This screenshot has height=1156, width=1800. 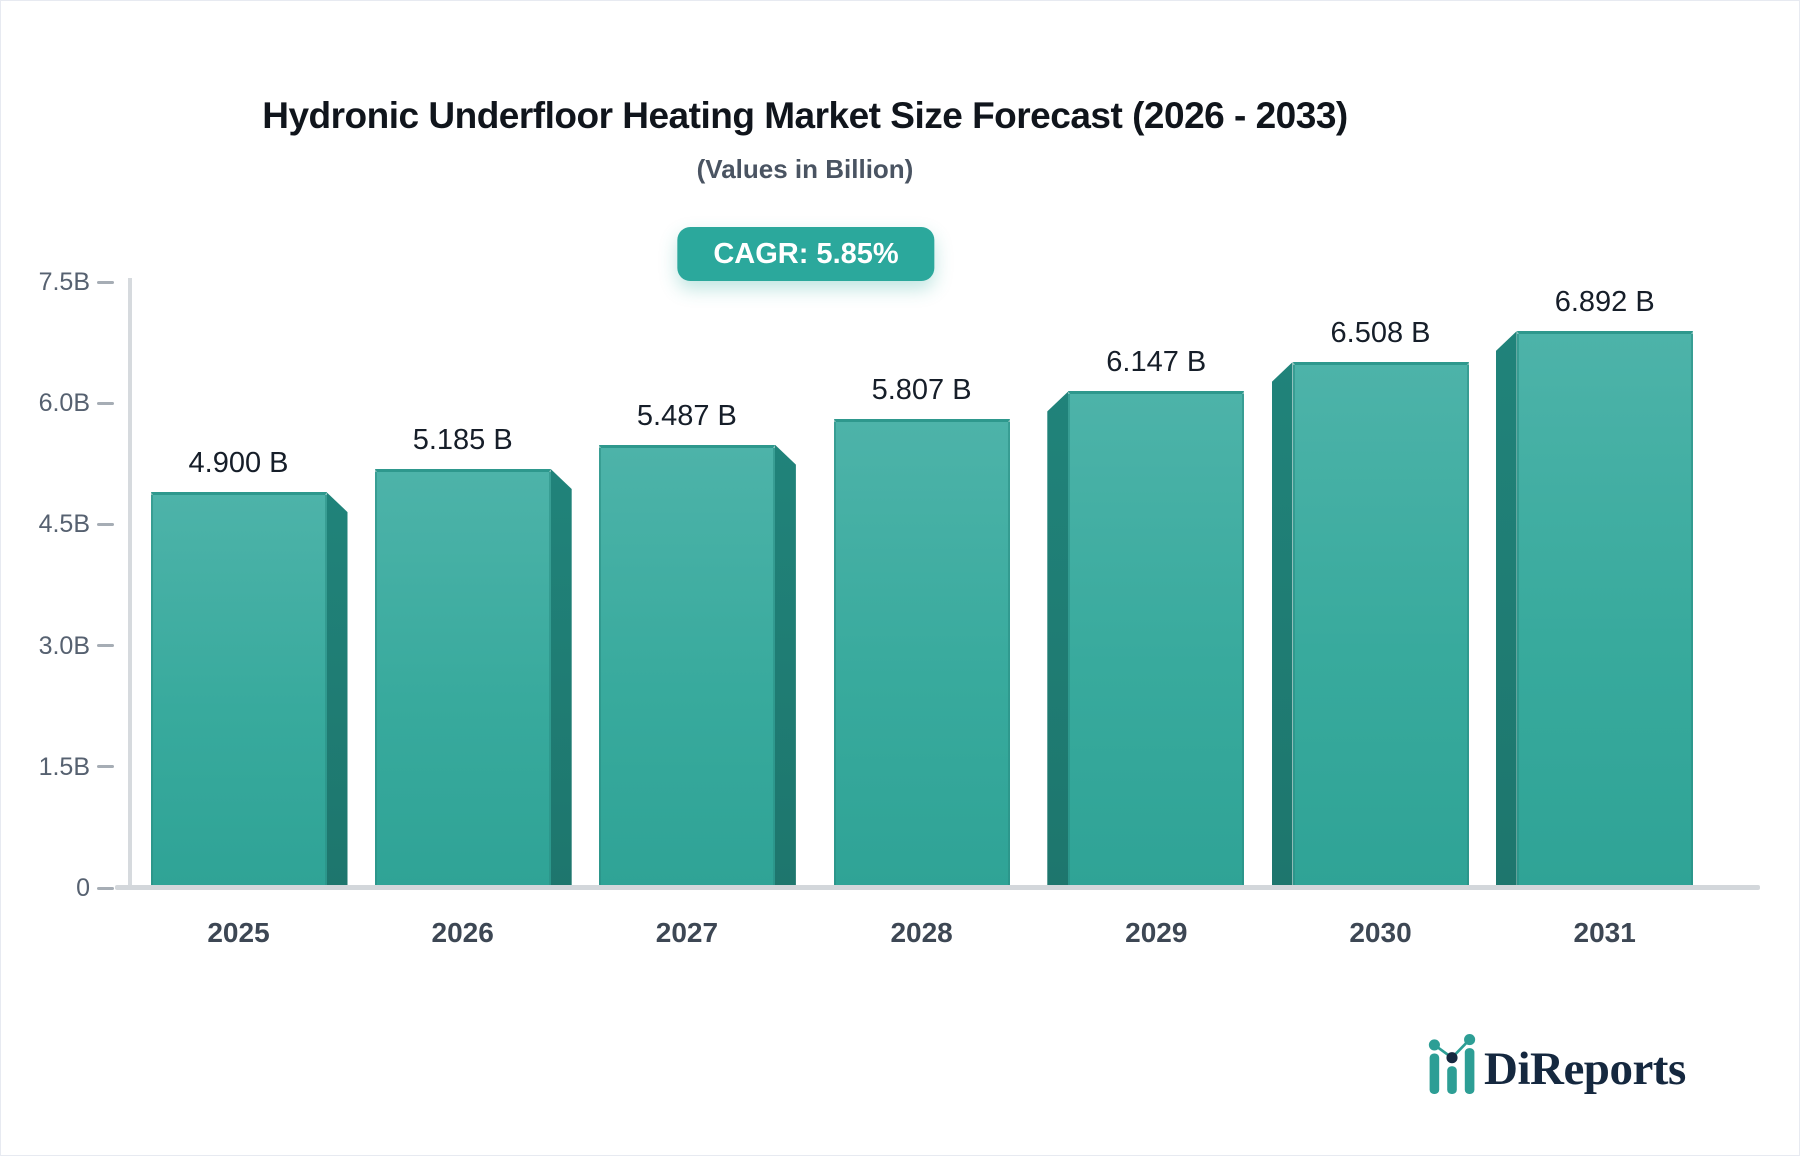 What do you see at coordinates (462, 679) in the screenshot?
I see `bar-2026` at bounding box center [462, 679].